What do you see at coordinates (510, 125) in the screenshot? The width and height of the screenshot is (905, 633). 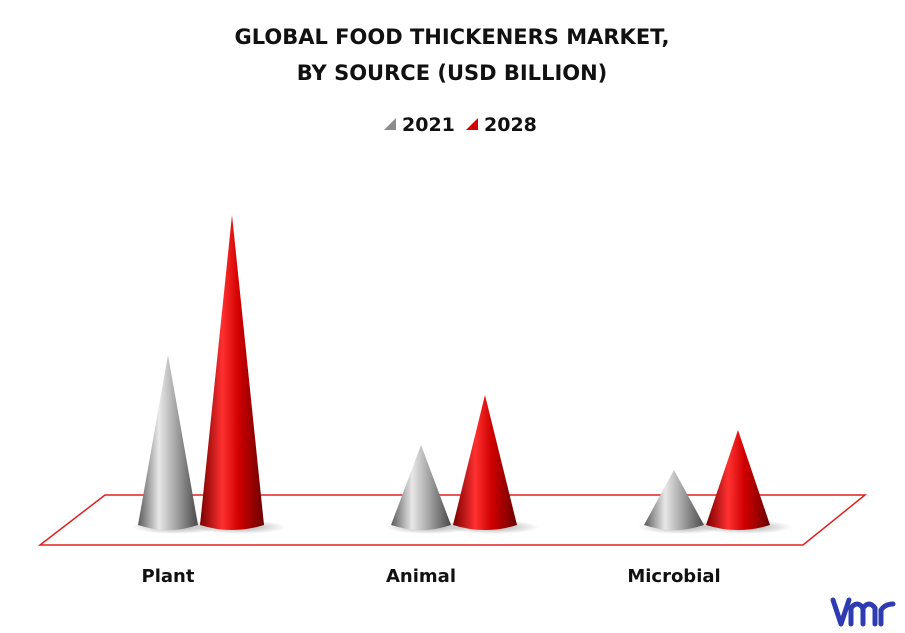 I see `legend-label-2028: 2028` at bounding box center [510, 125].